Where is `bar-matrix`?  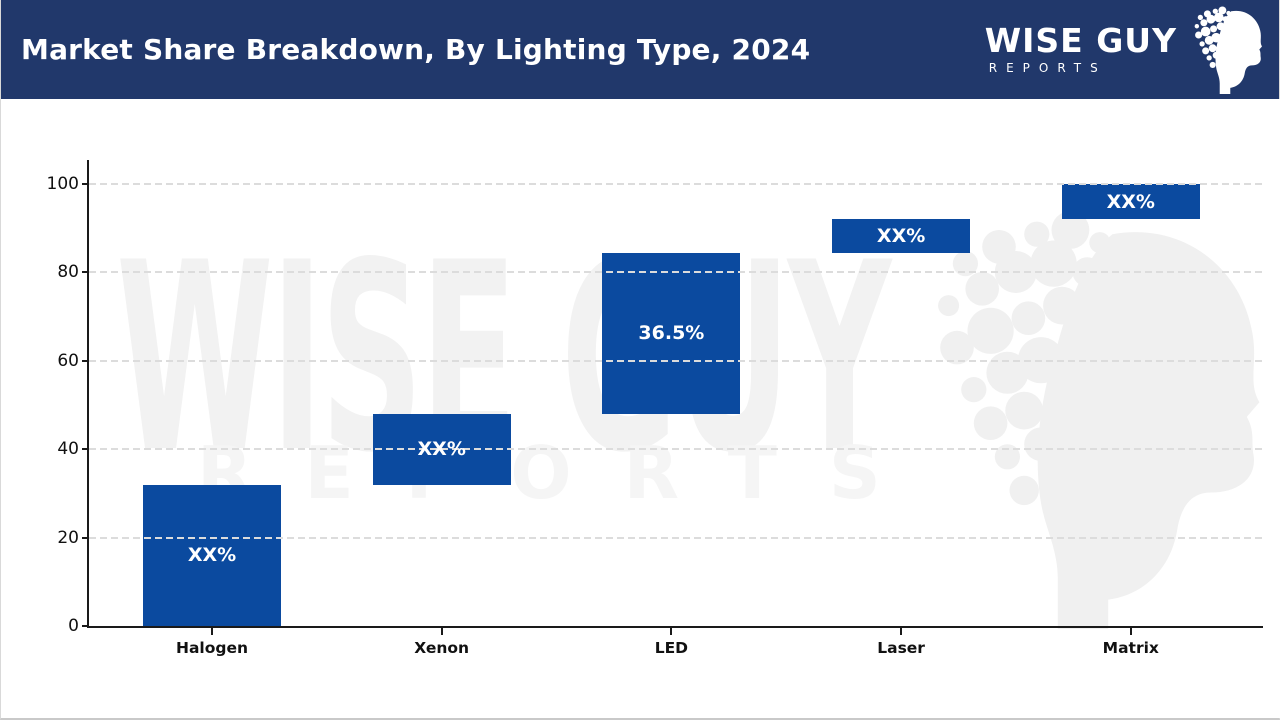 bar-matrix is located at coordinates (1130, 202).